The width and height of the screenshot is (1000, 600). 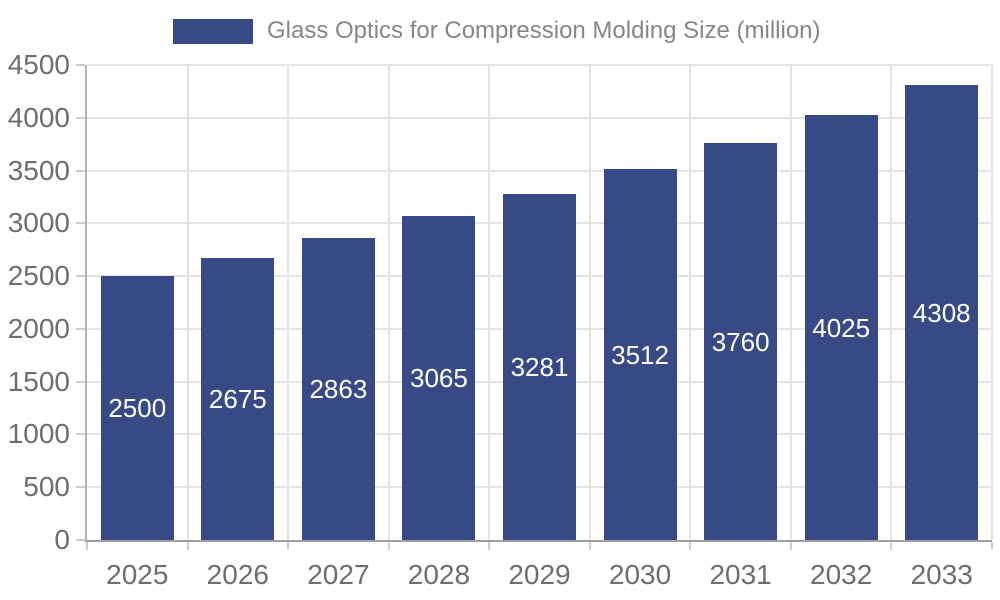 What do you see at coordinates (38, 276) in the screenshot?
I see `y-tick-label: 2500` at bounding box center [38, 276].